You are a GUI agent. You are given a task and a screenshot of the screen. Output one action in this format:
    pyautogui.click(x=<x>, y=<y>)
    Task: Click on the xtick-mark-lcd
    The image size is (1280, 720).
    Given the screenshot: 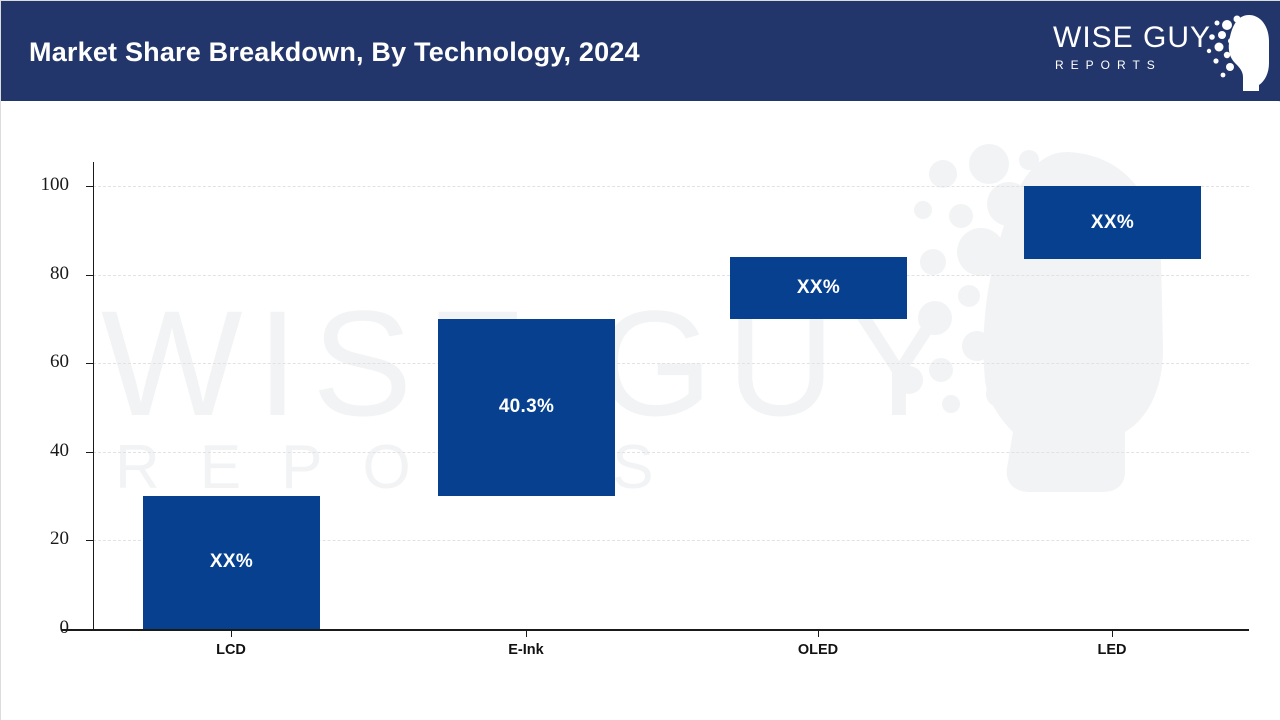 What is the action you would take?
    pyautogui.click(x=231, y=633)
    